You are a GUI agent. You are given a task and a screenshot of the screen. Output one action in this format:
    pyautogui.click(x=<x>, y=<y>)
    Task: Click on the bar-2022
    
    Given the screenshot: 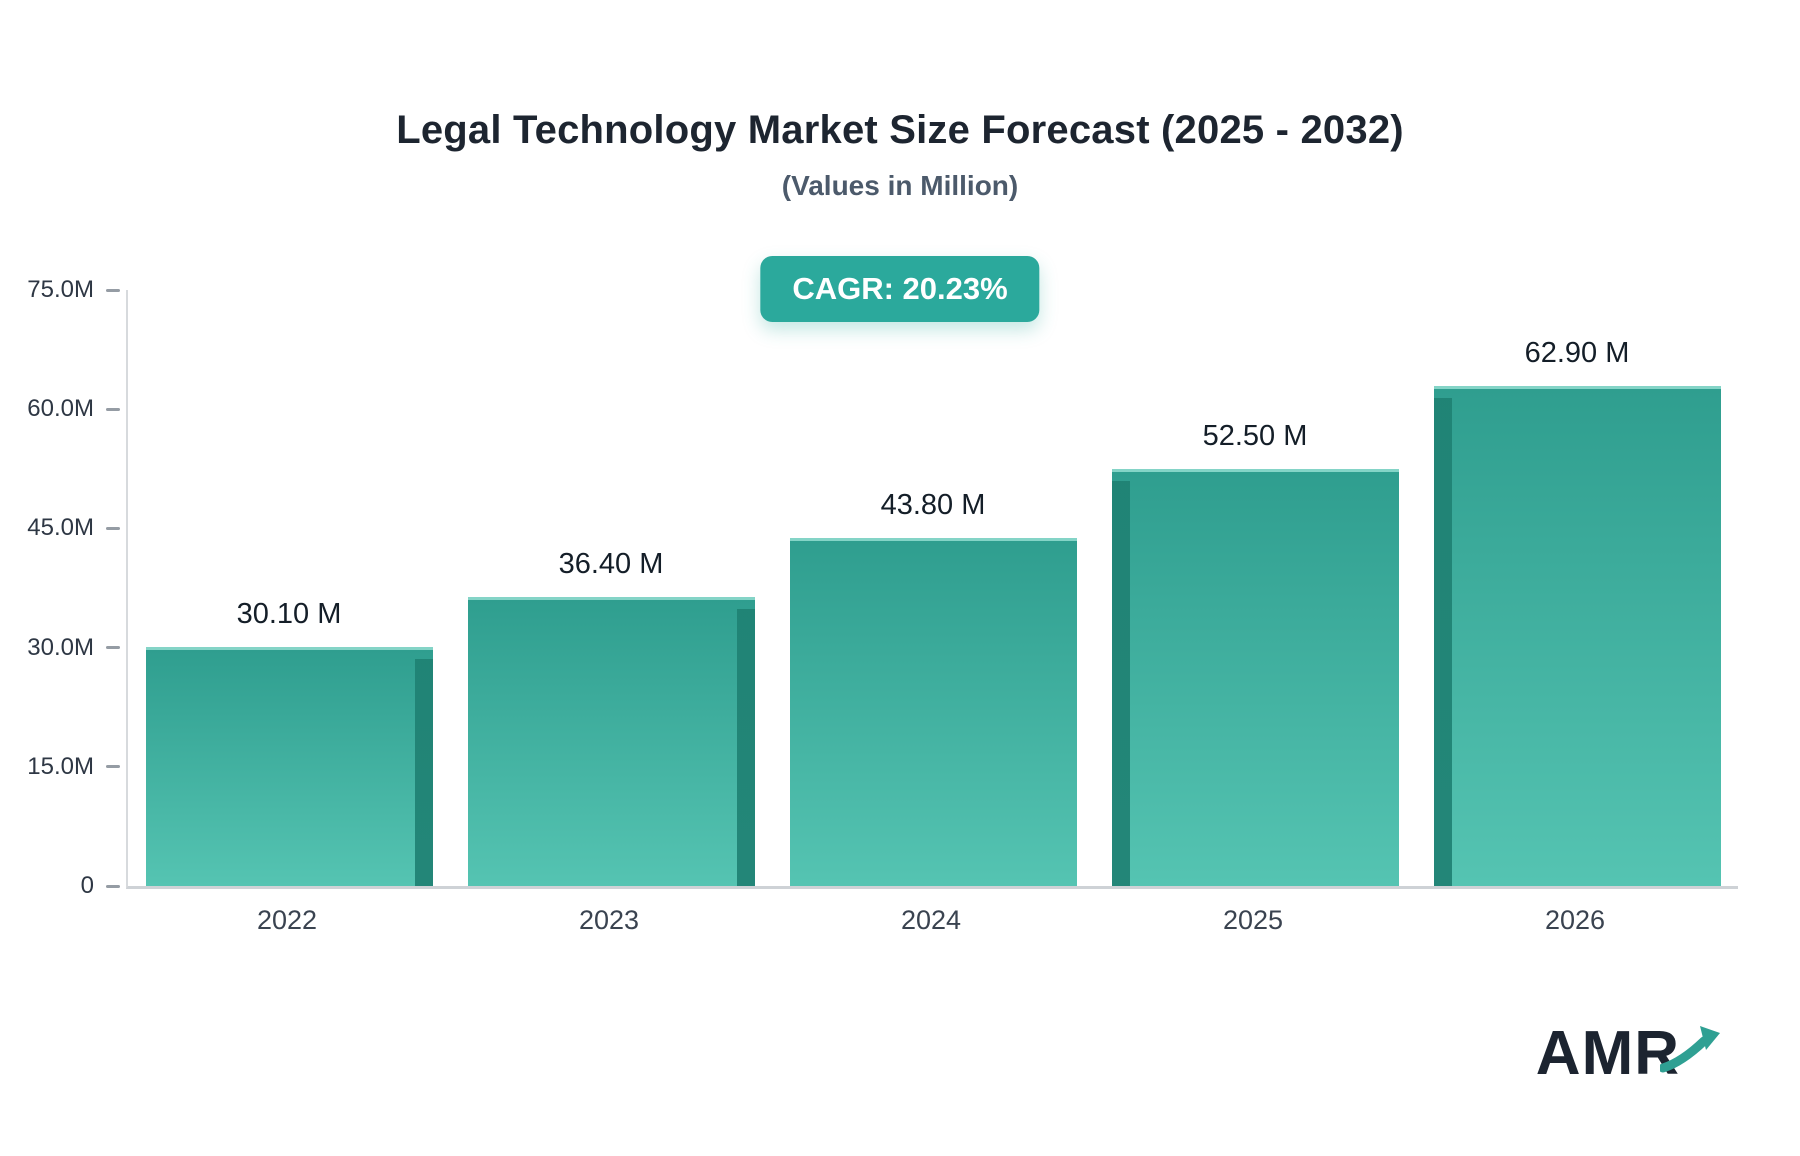 What is the action you would take?
    pyautogui.click(x=289, y=766)
    